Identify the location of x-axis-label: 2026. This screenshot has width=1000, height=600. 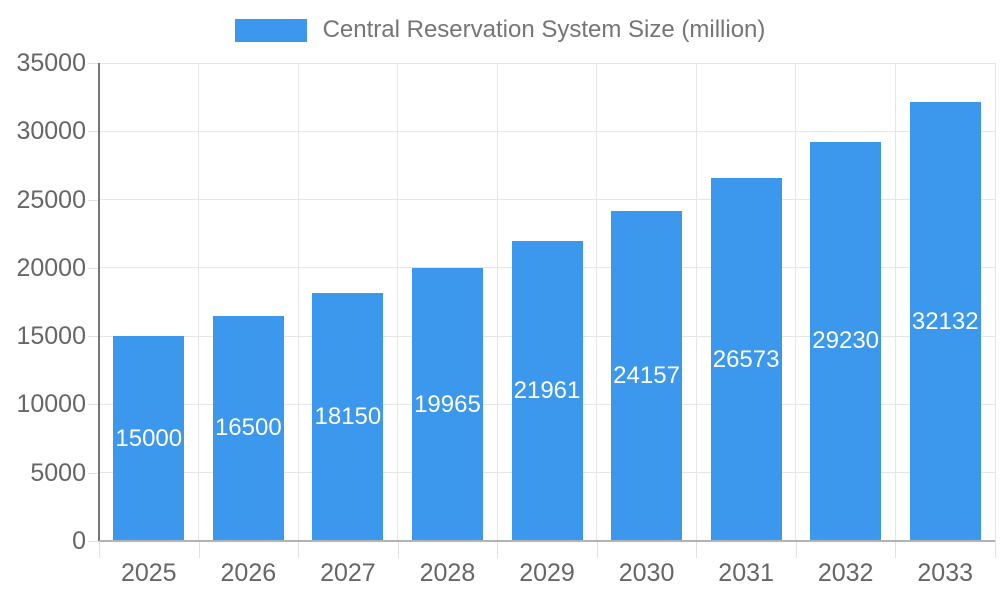
(248, 573).